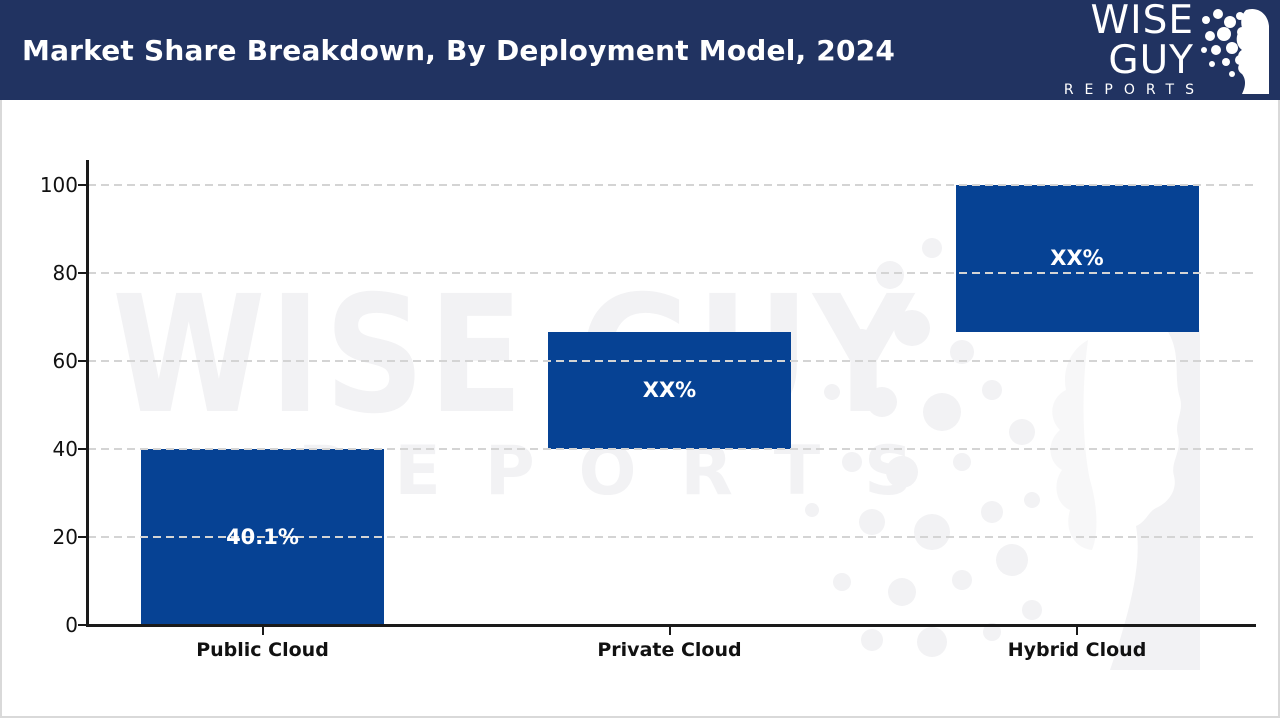 The image size is (1280, 720). I want to click on wiseguy-logo: WISE GUY REPORTS, so click(1152, 50).